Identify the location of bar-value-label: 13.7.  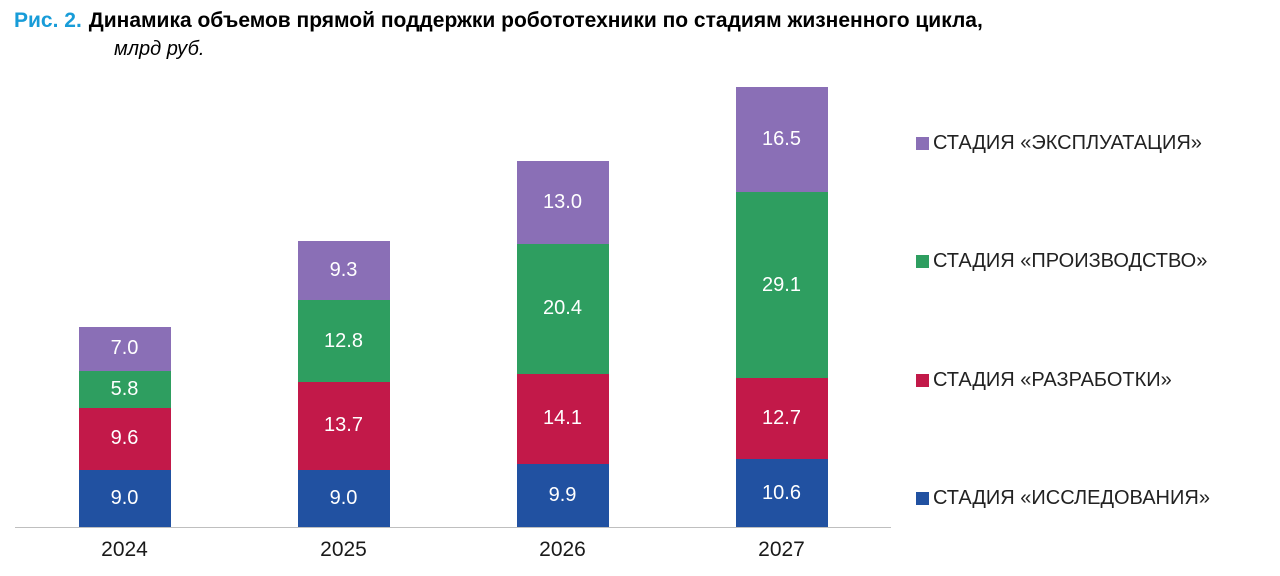
(343, 425).